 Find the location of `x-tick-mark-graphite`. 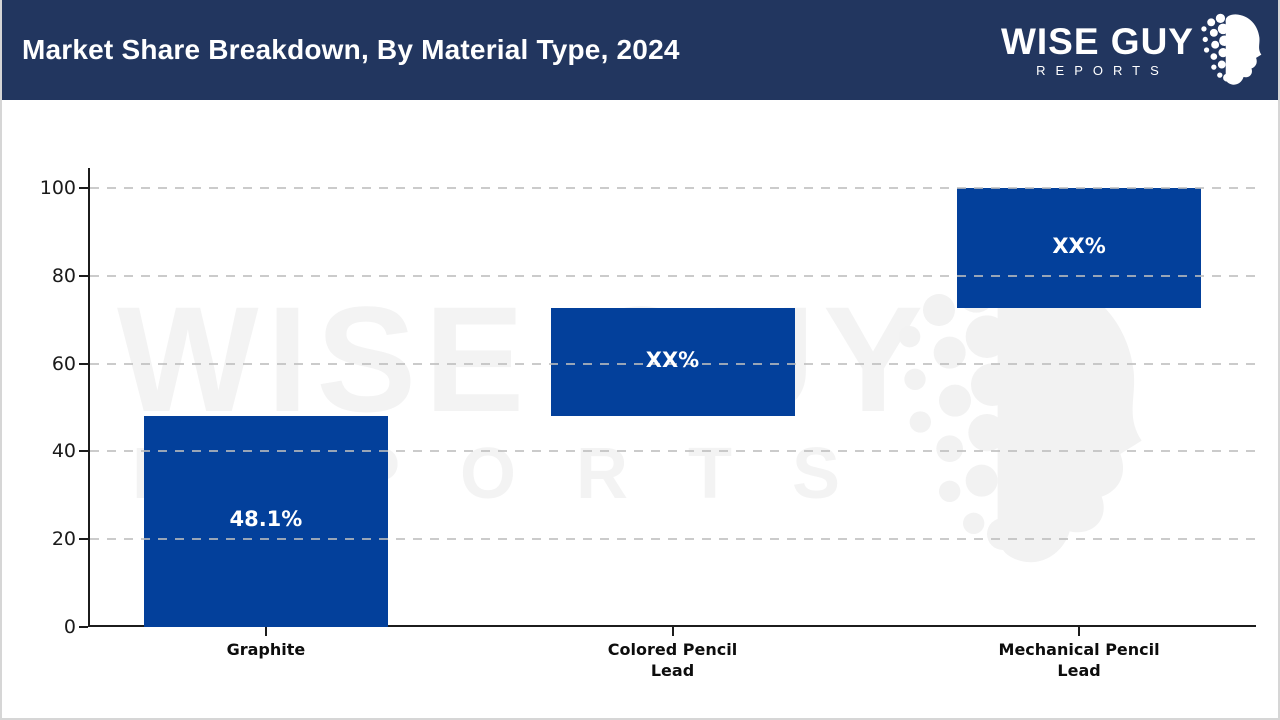

x-tick-mark-graphite is located at coordinates (265, 631).